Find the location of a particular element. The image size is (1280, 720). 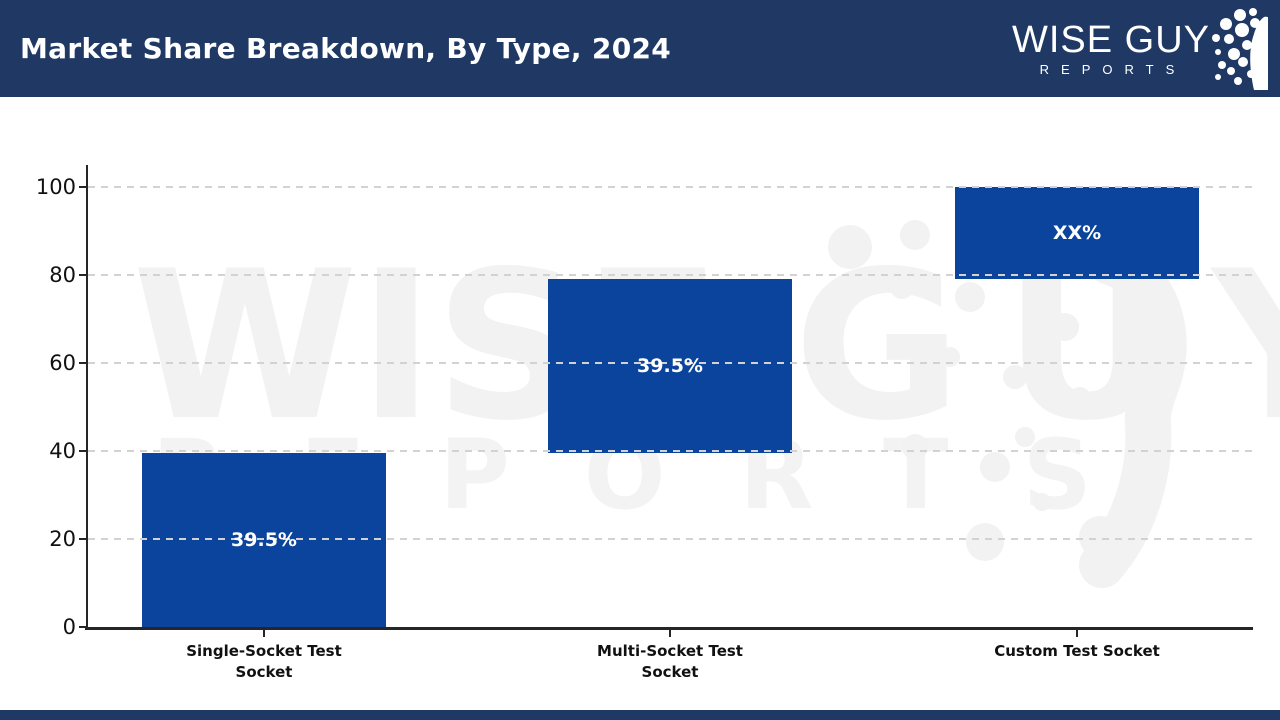

x-category-label: Custom Test Socket is located at coordinates (1077, 651).